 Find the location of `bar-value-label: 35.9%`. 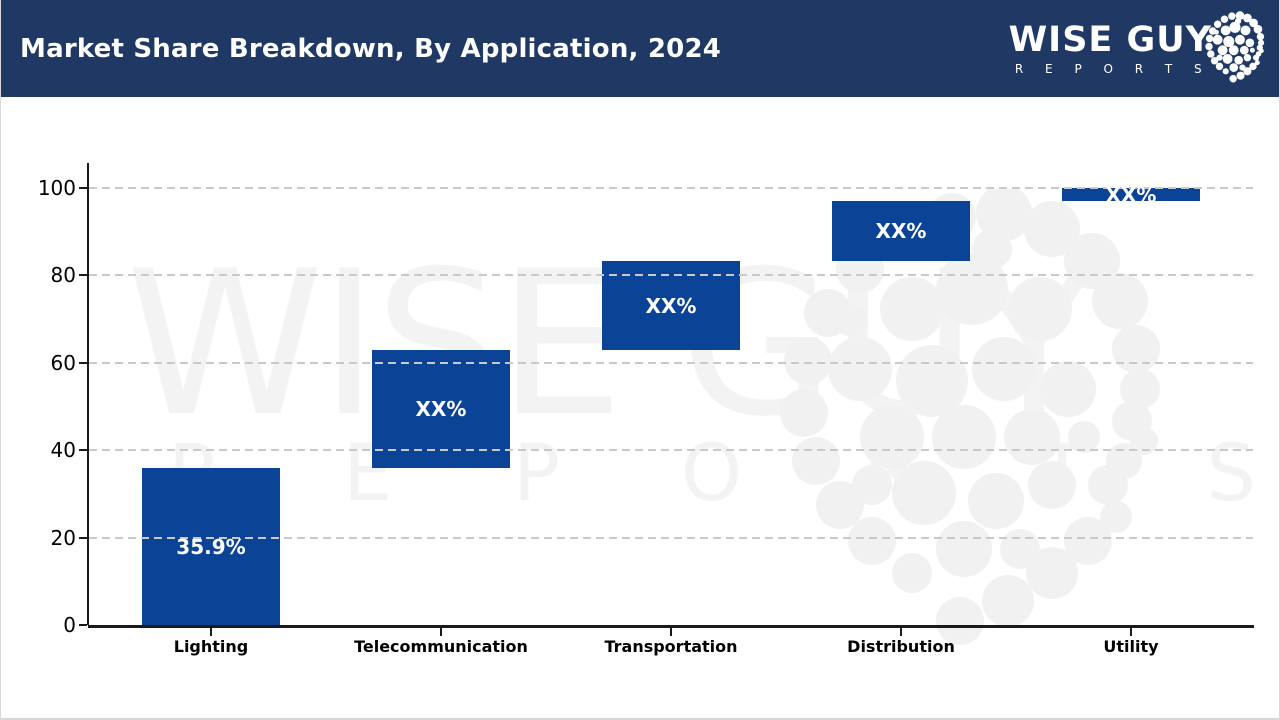

bar-value-label: 35.9% is located at coordinates (211, 546).